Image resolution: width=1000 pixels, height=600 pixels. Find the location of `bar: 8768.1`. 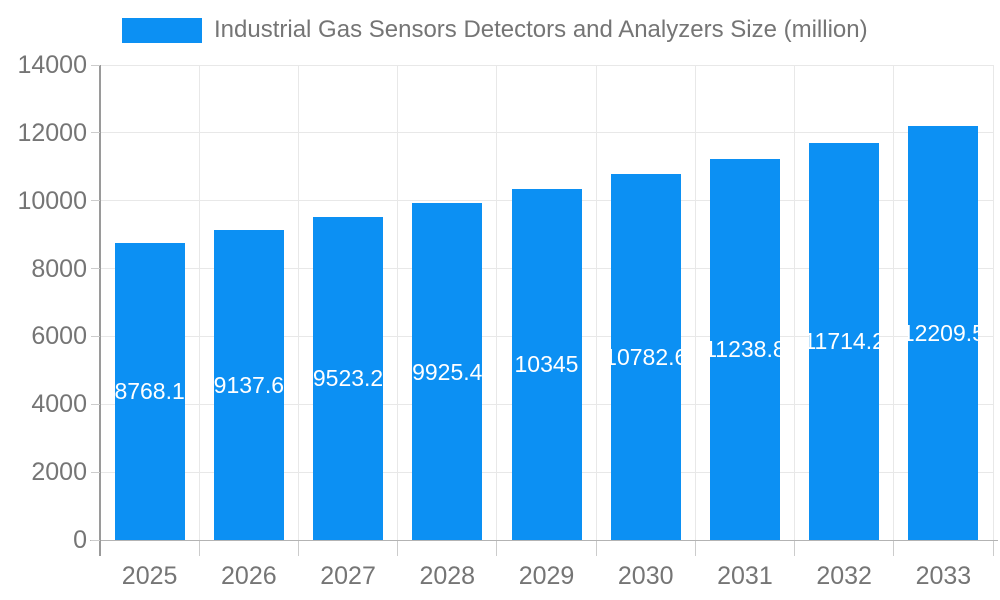

bar: 8768.1 is located at coordinates (149, 391).